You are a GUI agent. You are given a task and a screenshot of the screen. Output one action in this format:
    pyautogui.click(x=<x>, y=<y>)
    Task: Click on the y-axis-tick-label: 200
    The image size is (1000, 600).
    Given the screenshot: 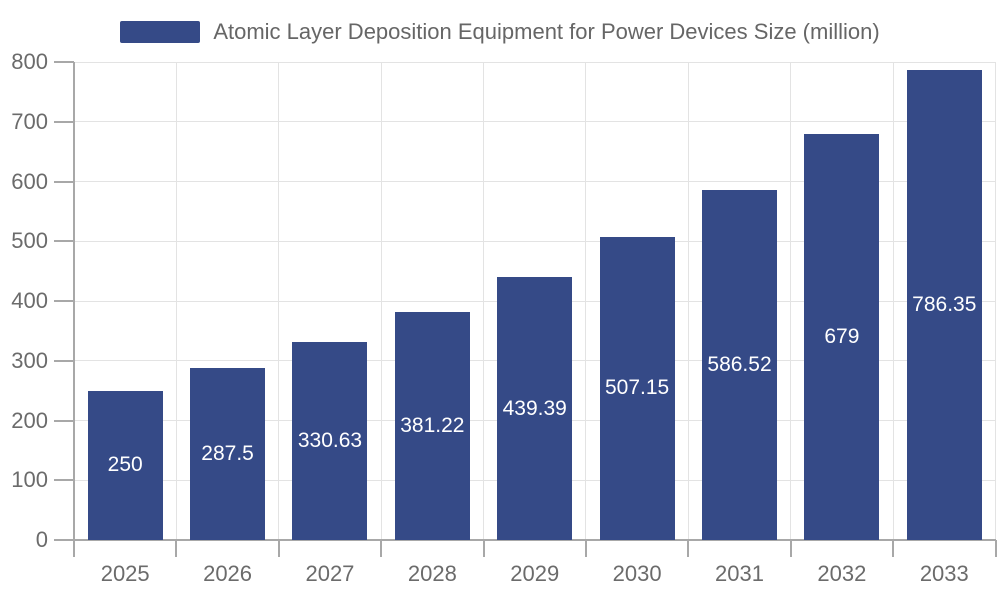 What is the action you would take?
    pyautogui.click(x=29, y=420)
    